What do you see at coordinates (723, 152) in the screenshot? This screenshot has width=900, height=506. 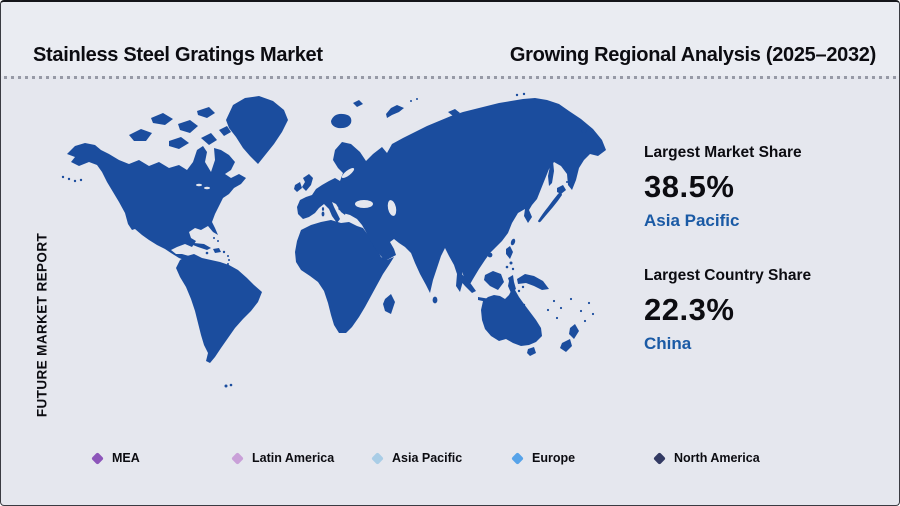 I see `stat-label: Largest Market Share` at bounding box center [723, 152].